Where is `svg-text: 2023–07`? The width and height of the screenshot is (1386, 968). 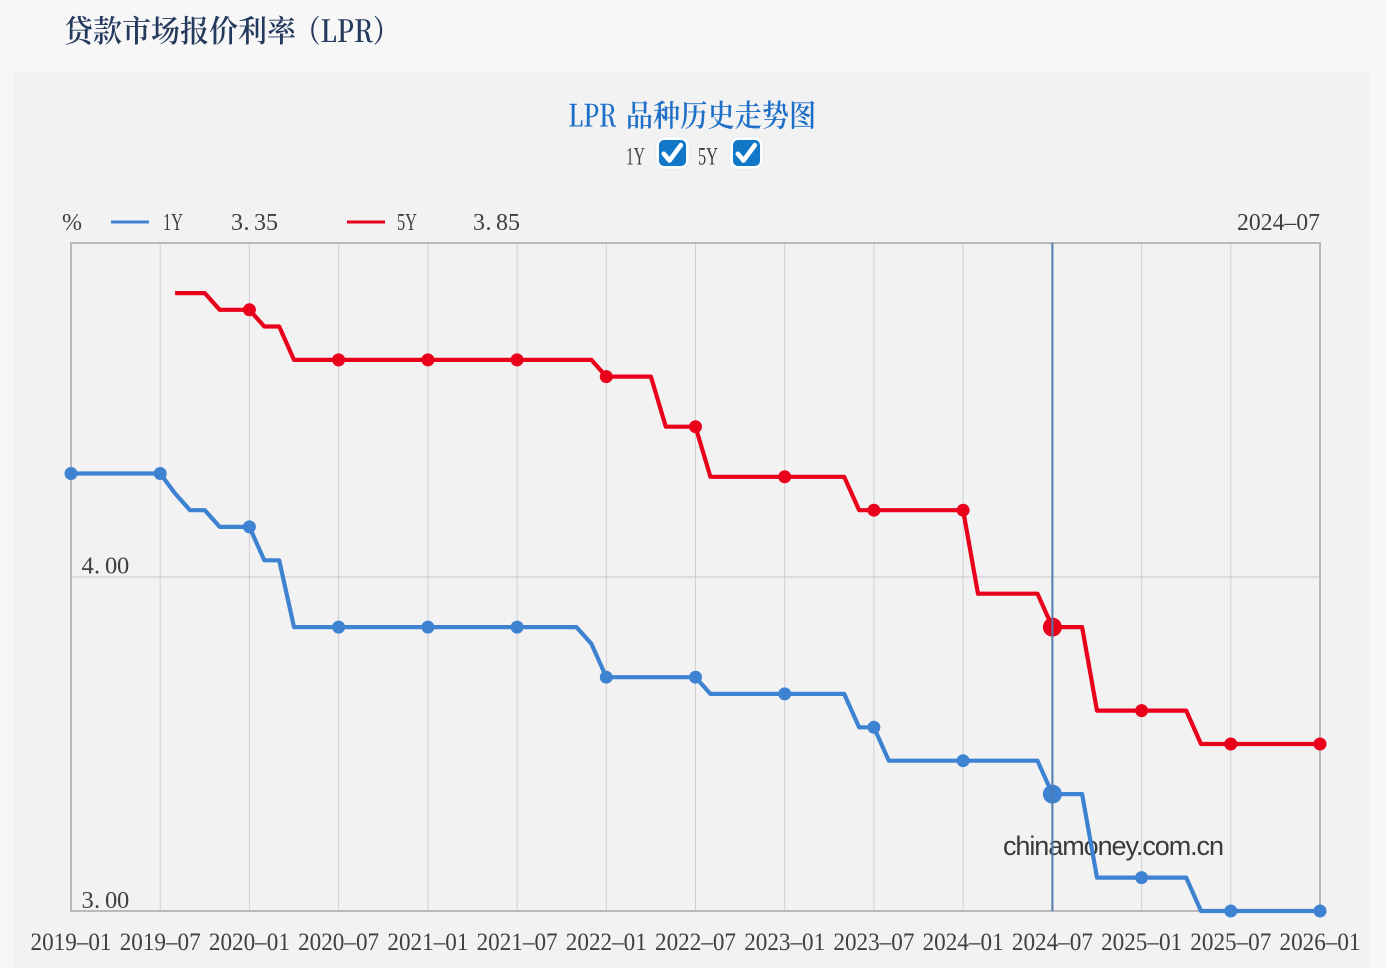 svg-text: 2023–07 is located at coordinates (873, 941).